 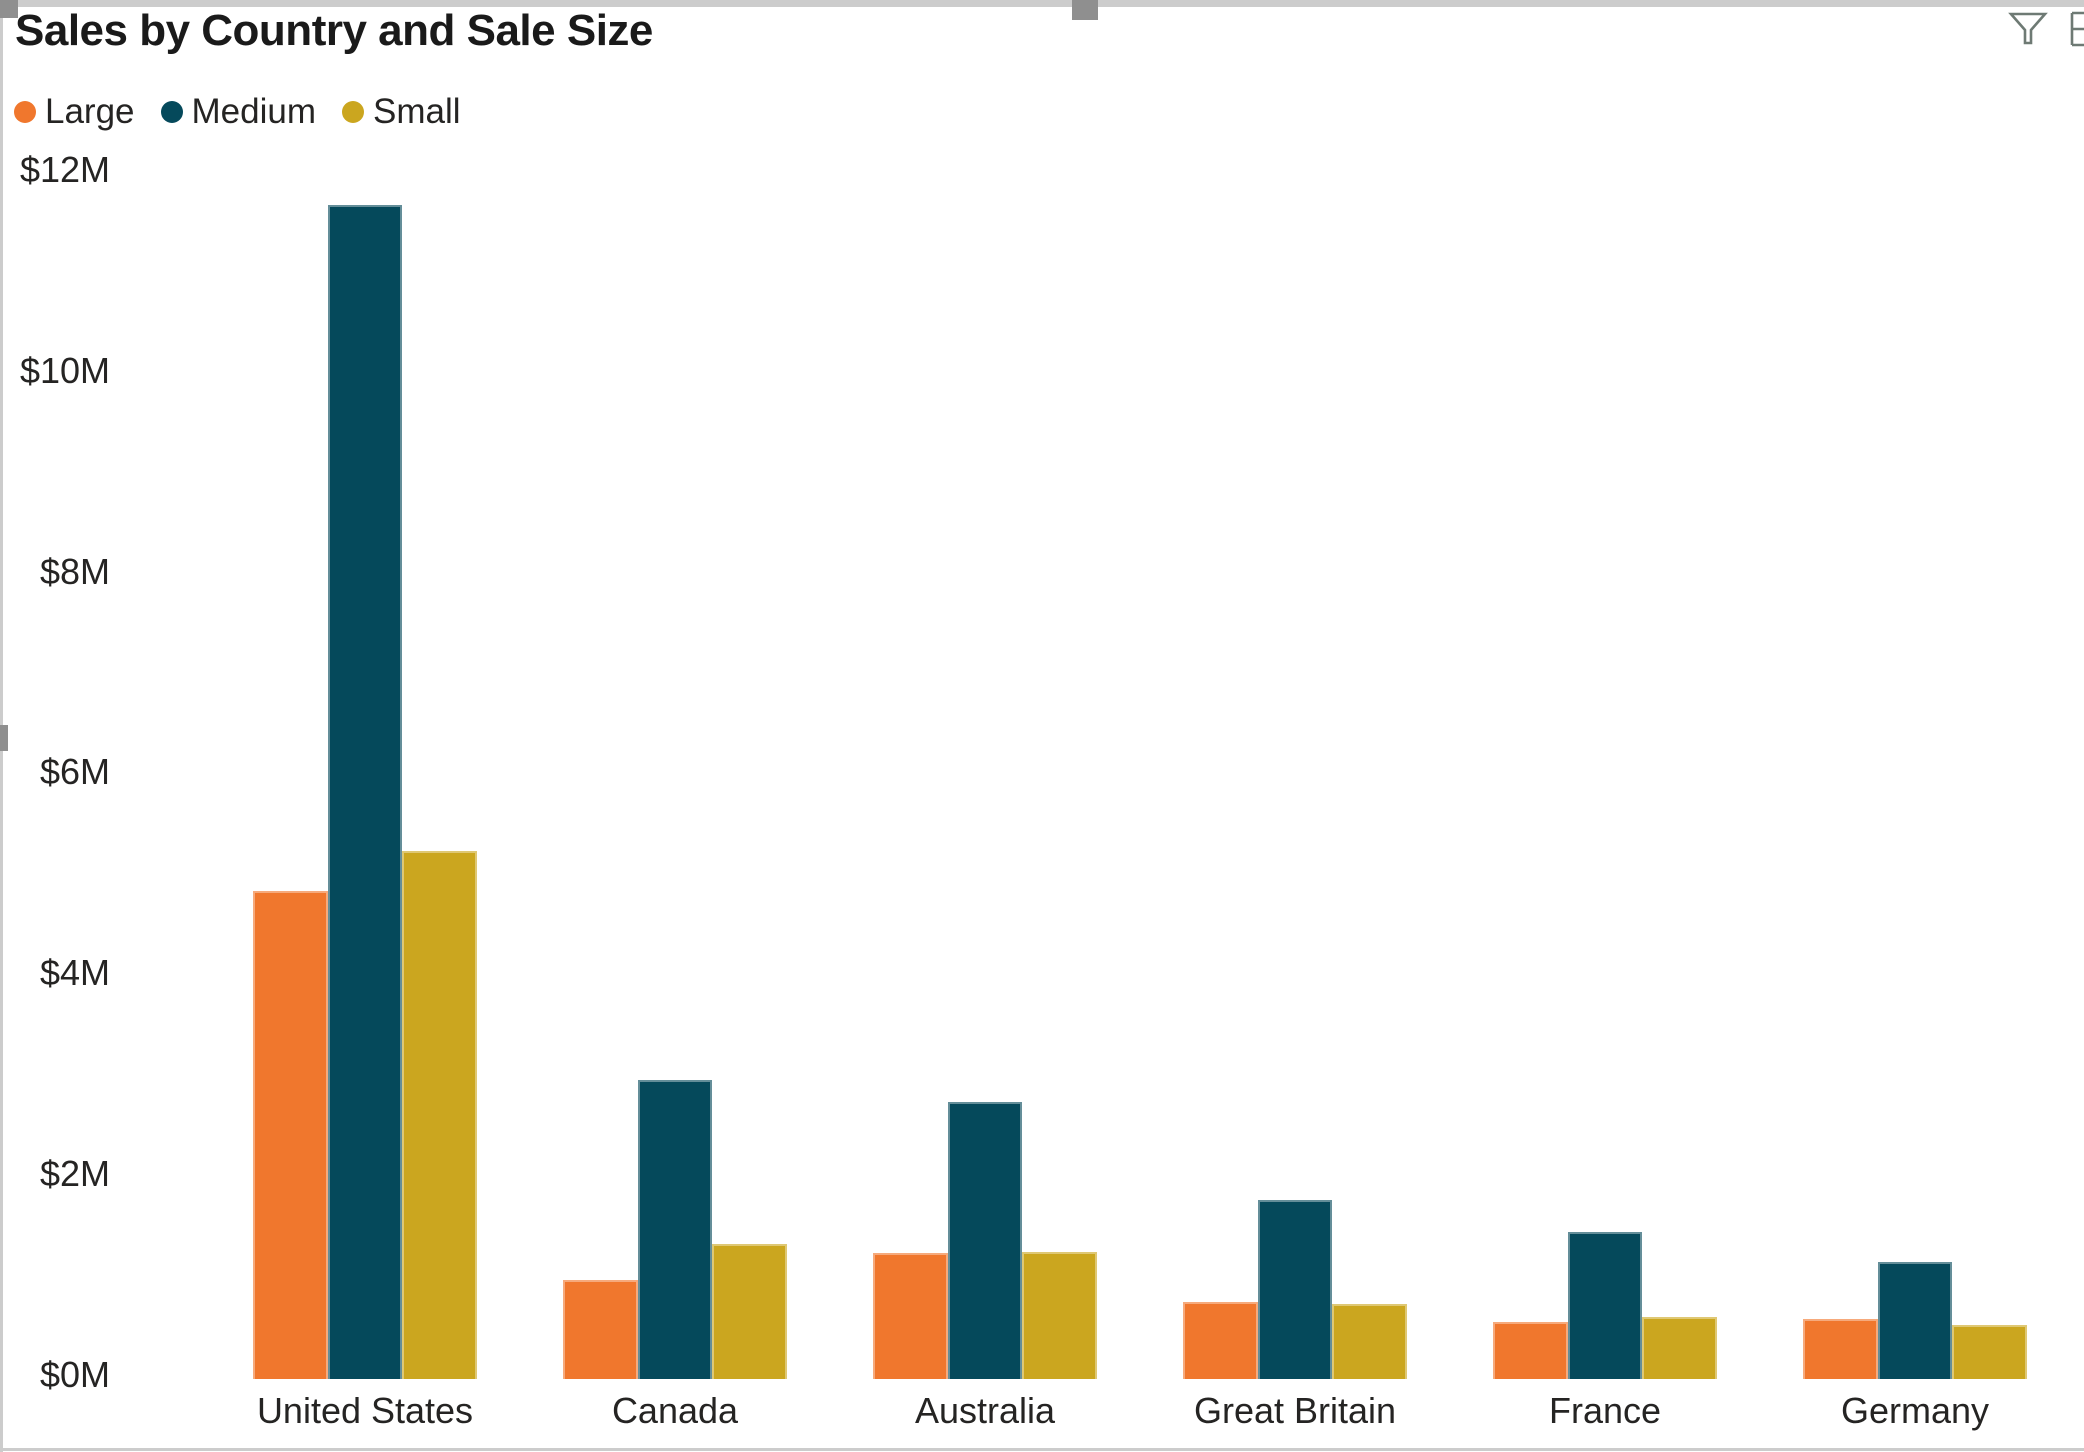 What do you see at coordinates (74, 772) in the screenshot?
I see `y-axis-tick--6m: $6M` at bounding box center [74, 772].